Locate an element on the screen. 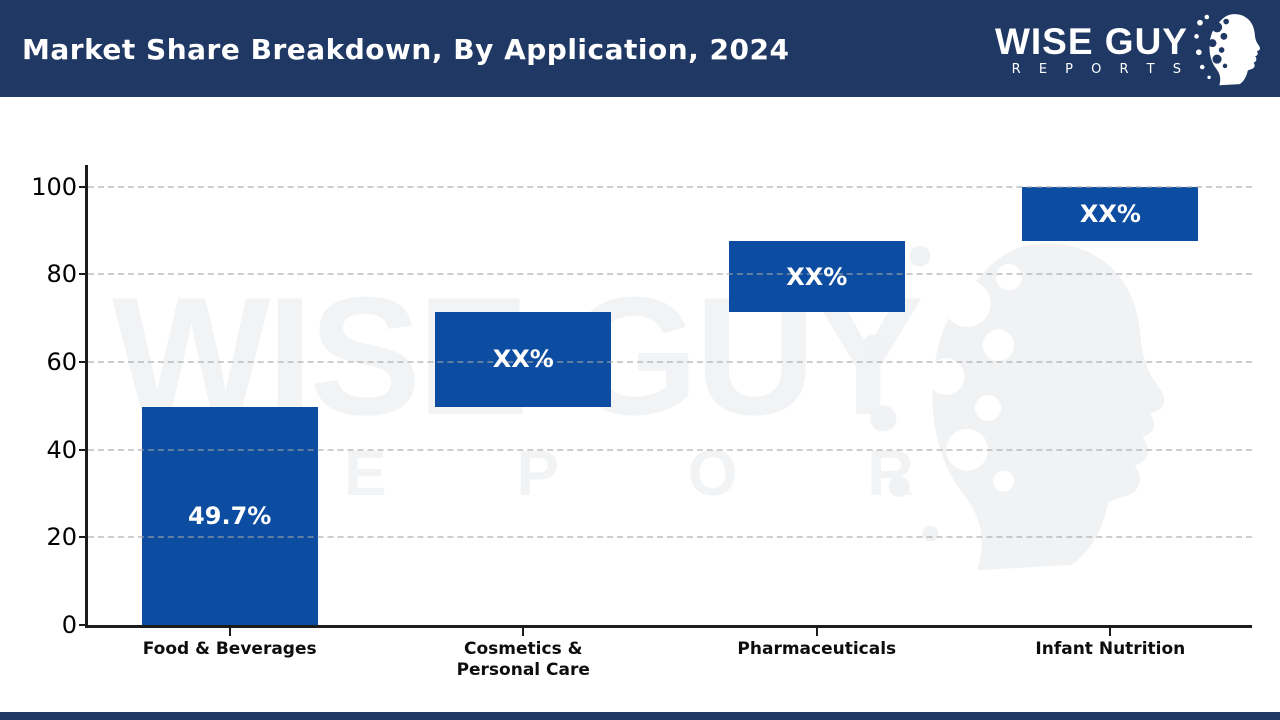 This screenshot has height=720, width=1280. y-tick-label: 0 is located at coordinates (69, 625).